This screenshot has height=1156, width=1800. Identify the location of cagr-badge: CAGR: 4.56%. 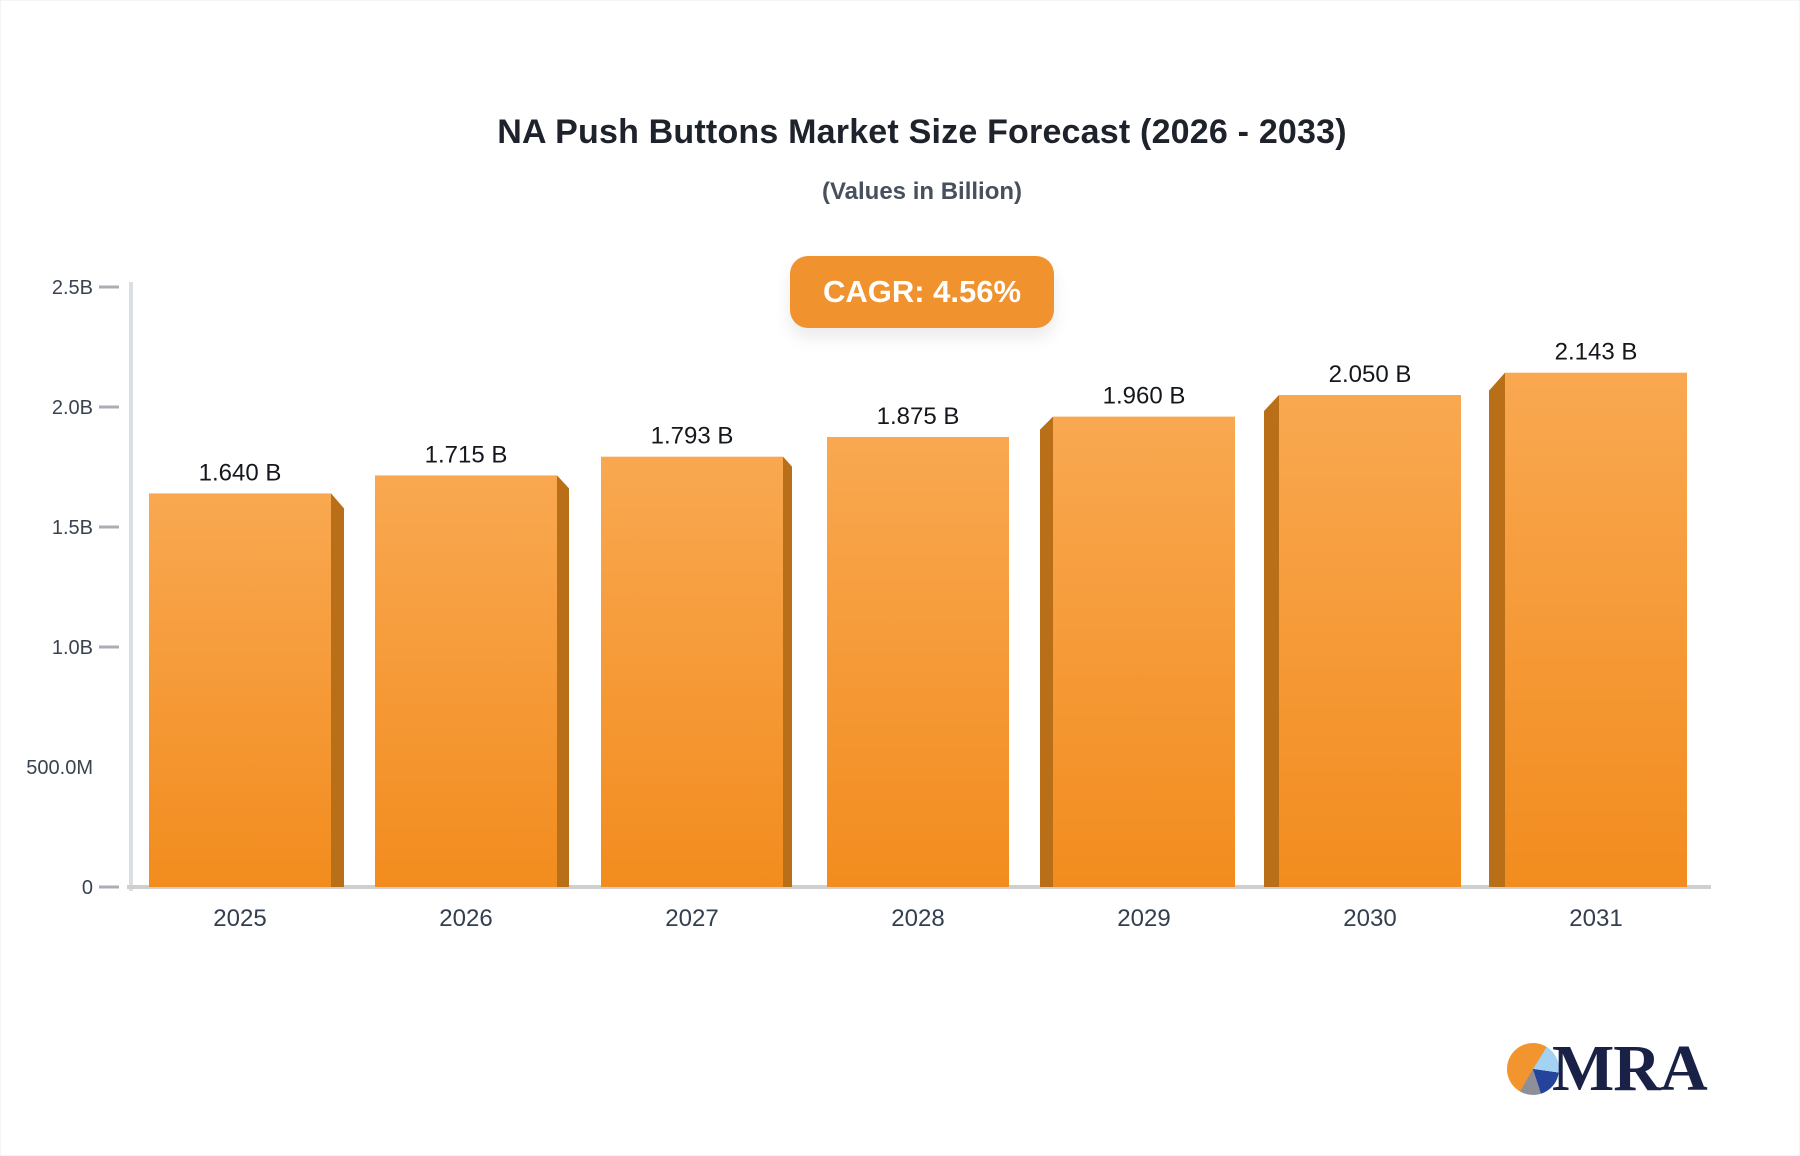
(922, 292).